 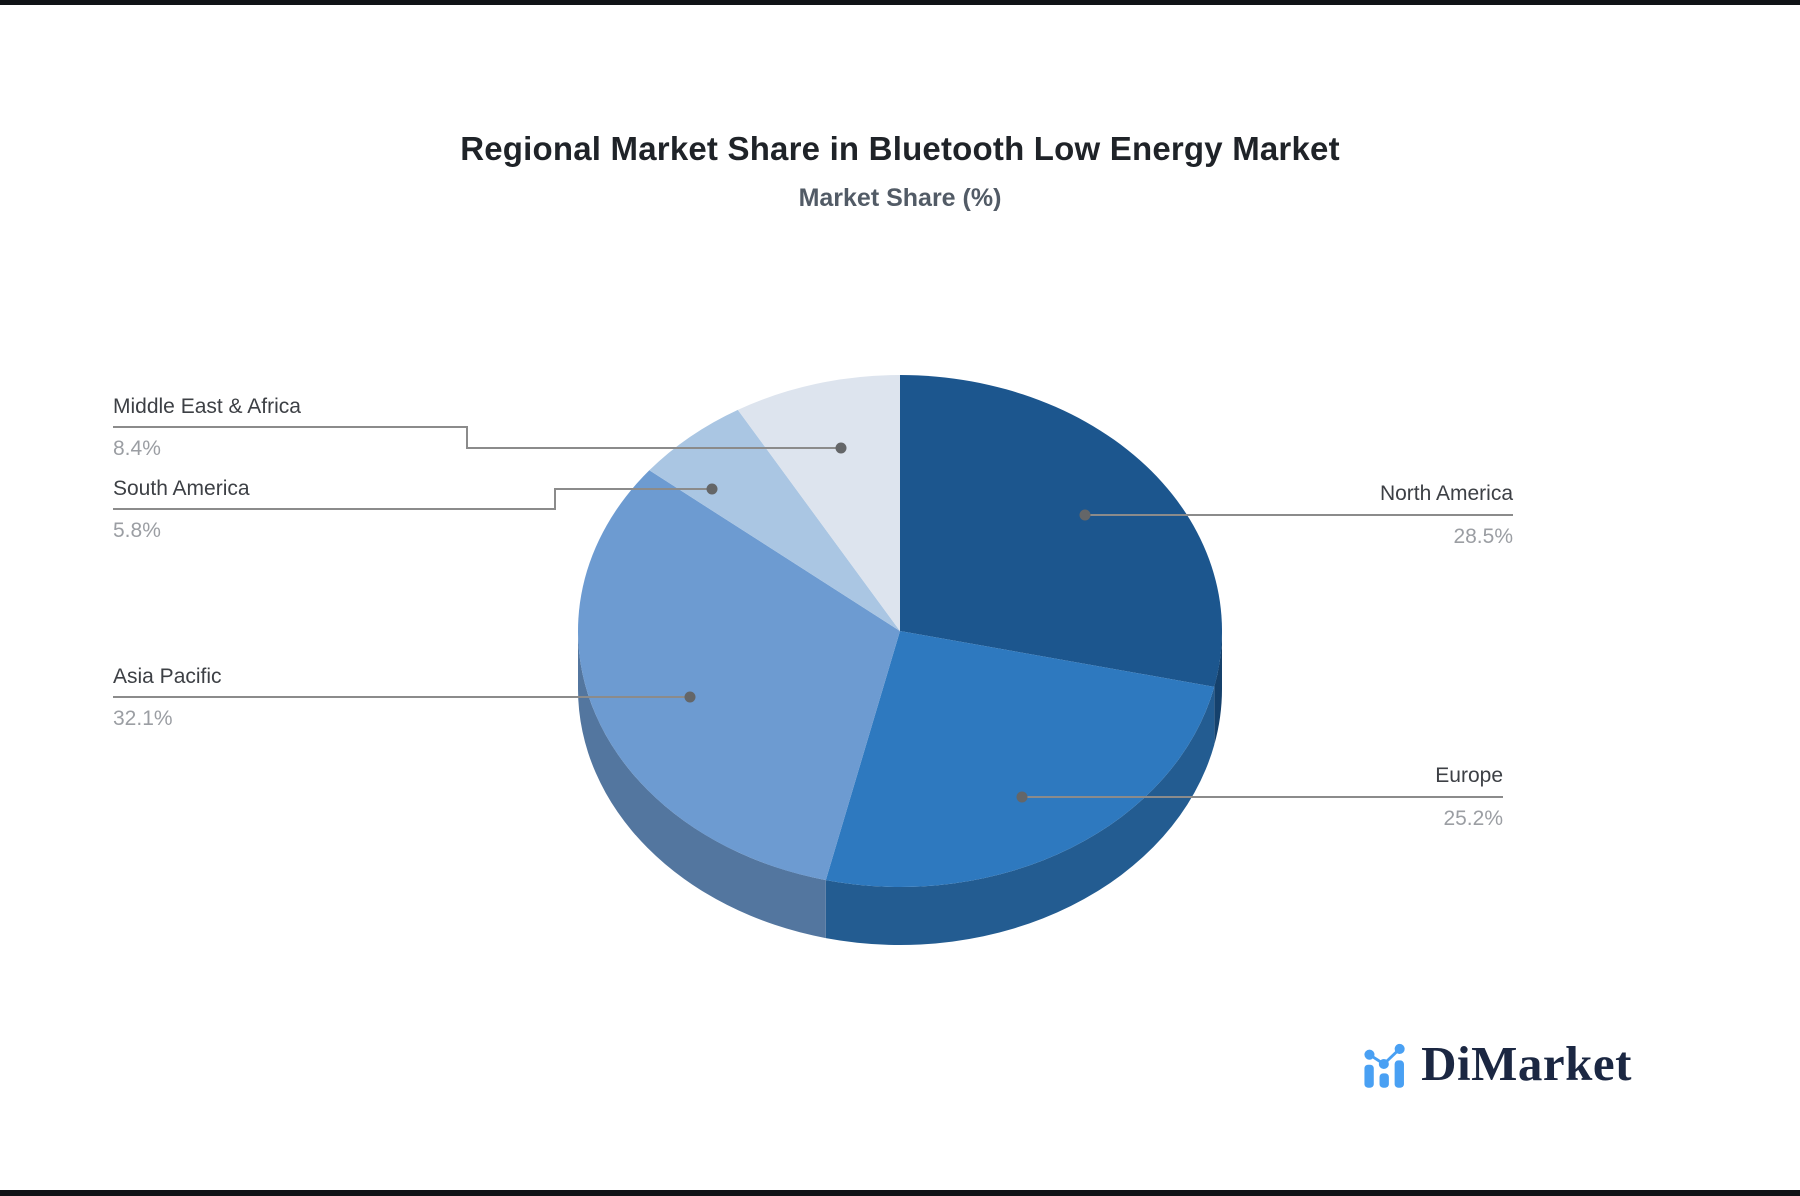 What do you see at coordinates (690, 697) in the screenshot?
I see `leader-dot-asia-pacific` at bounding box center [690, 697].